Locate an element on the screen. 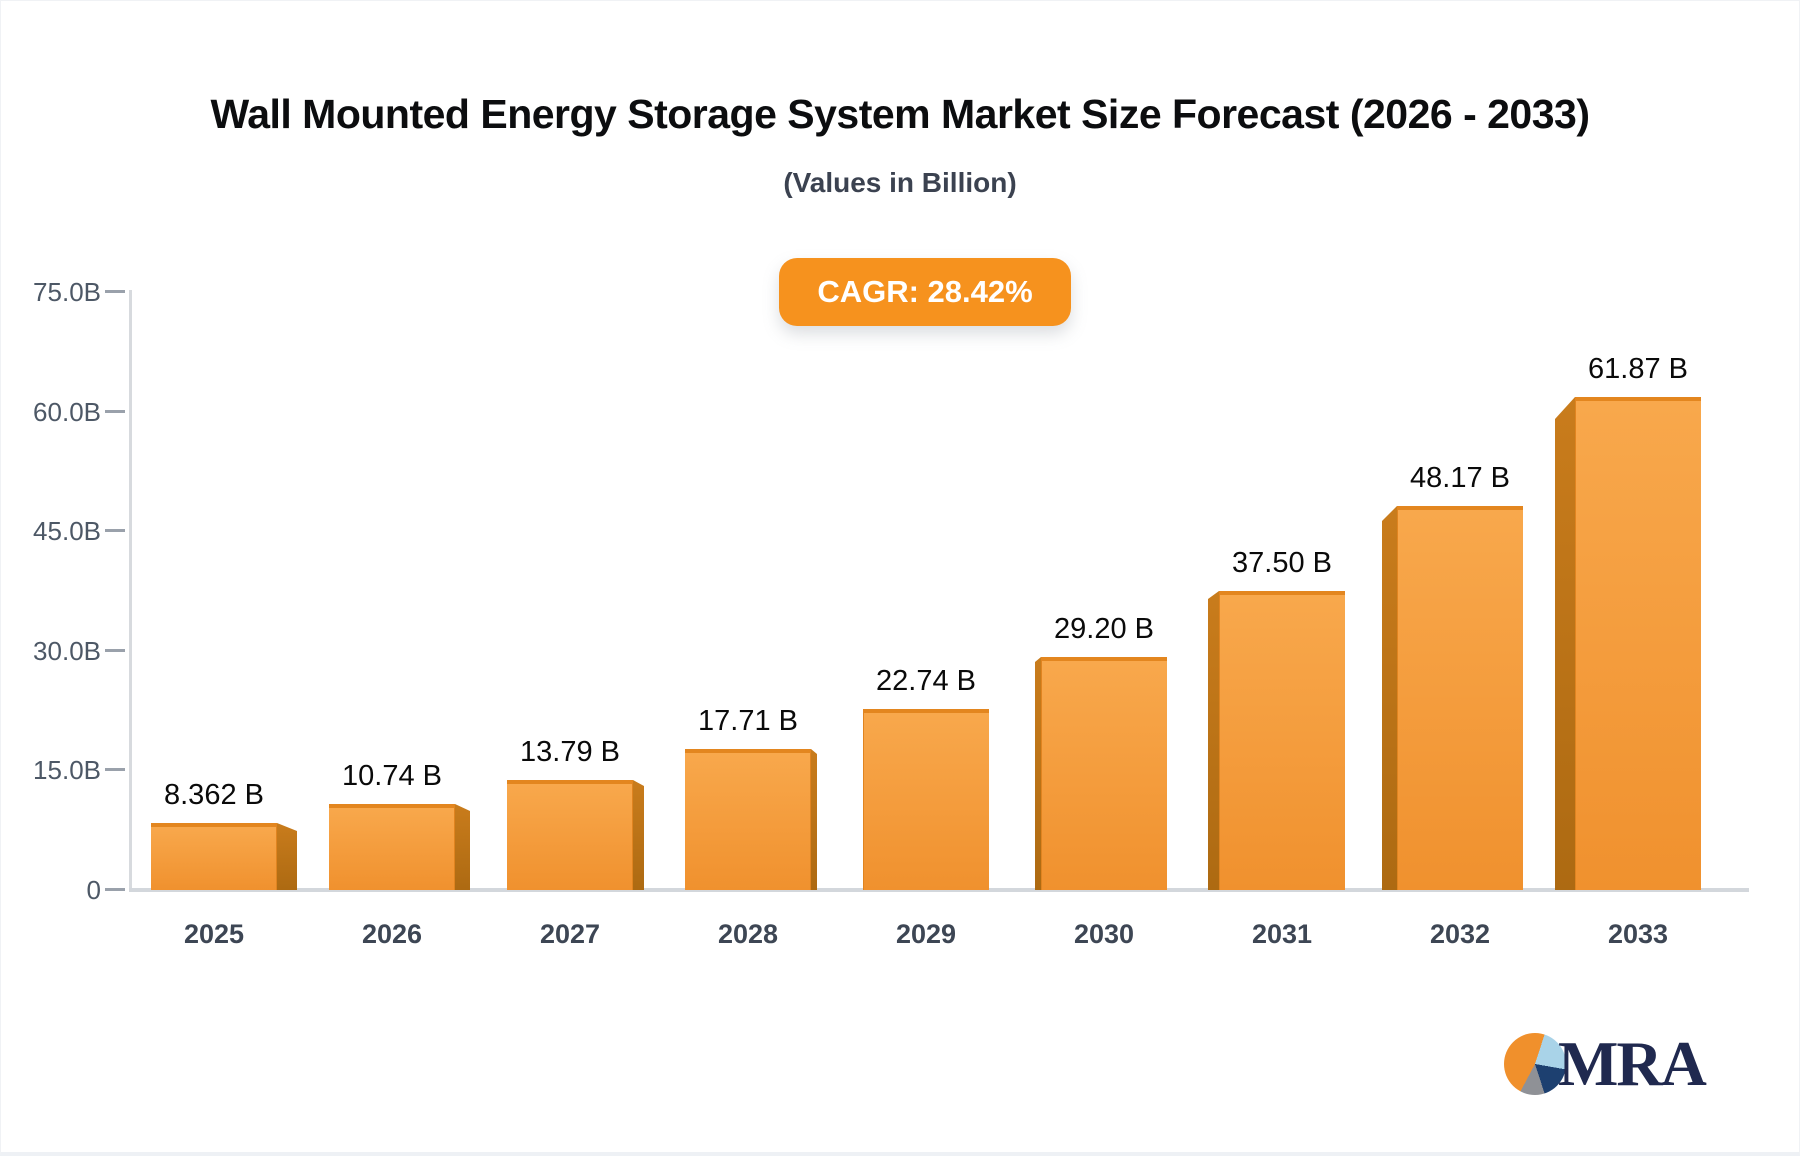 The image size is (1800, 1156). bar-value-label: 48.17 B is located at coordinates (1460, 478).